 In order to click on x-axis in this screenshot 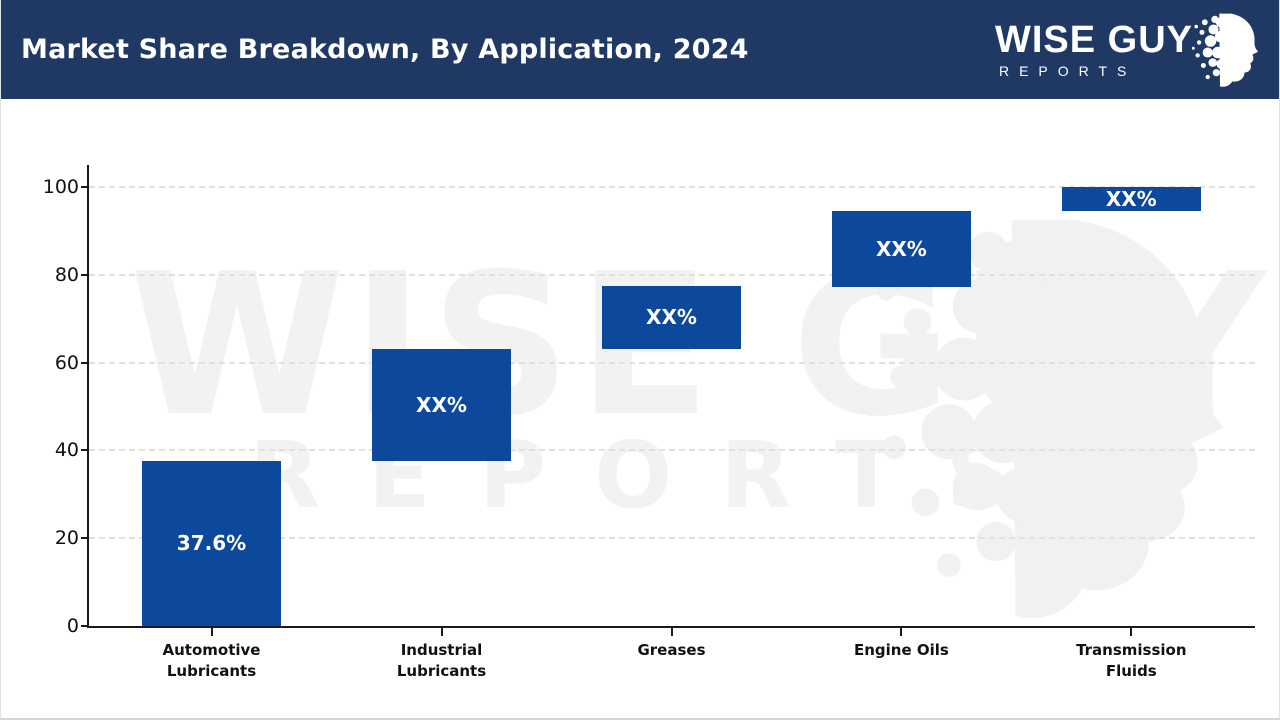, I will do `click(671, 627)`.